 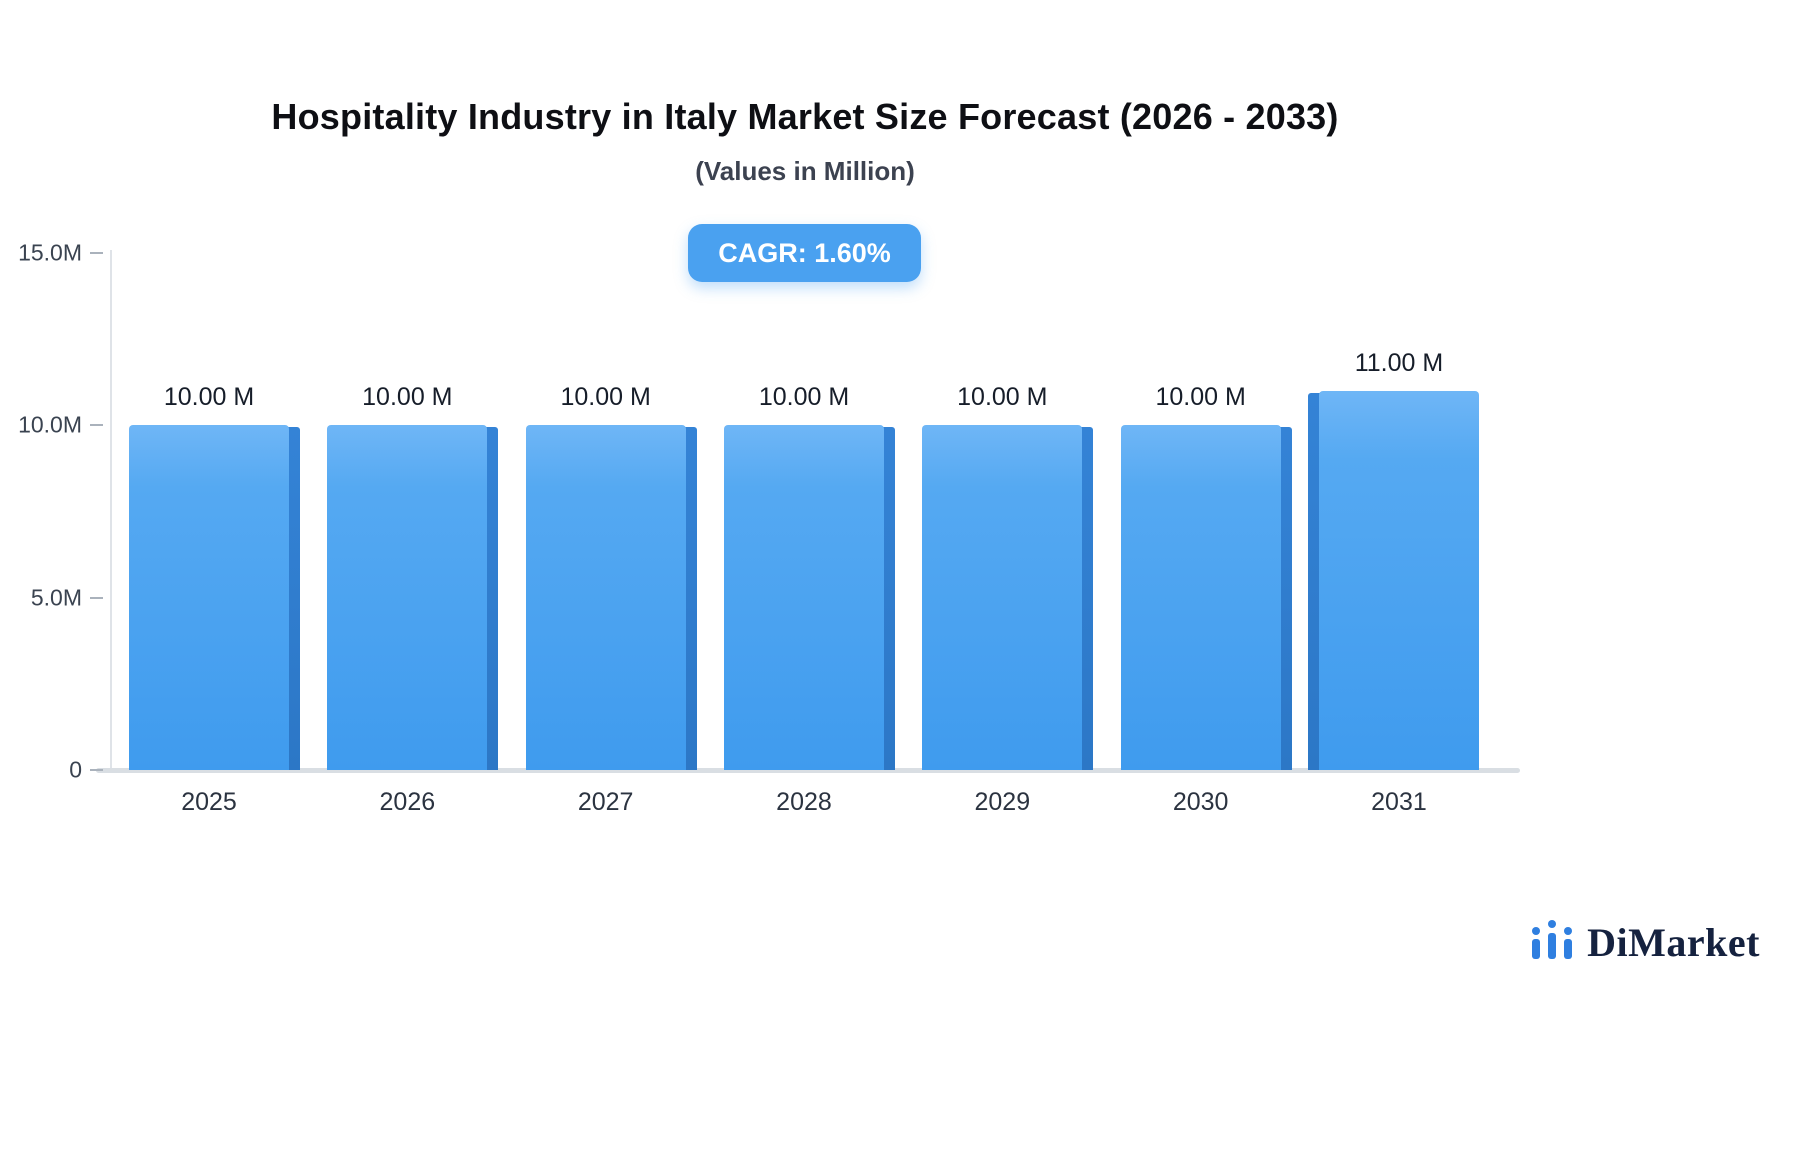 What do you see at coordinates (1002, 597) in the screenshot?
I see `bar-2029` at bounding box center [1002, 597].